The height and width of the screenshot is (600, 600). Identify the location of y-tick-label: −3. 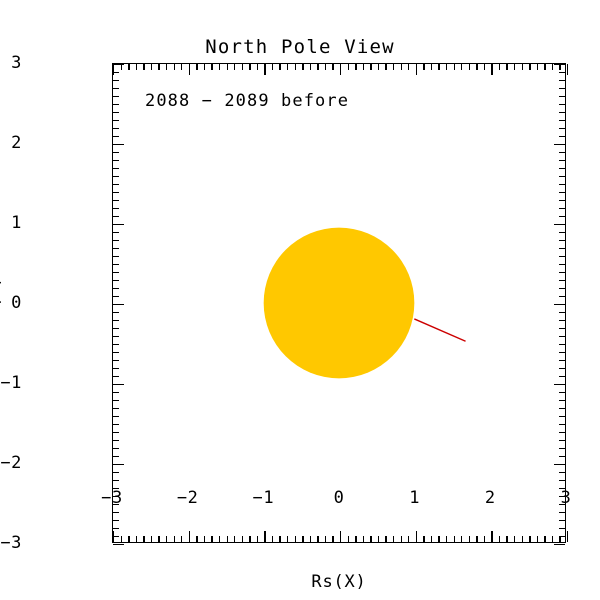
(11, 543).